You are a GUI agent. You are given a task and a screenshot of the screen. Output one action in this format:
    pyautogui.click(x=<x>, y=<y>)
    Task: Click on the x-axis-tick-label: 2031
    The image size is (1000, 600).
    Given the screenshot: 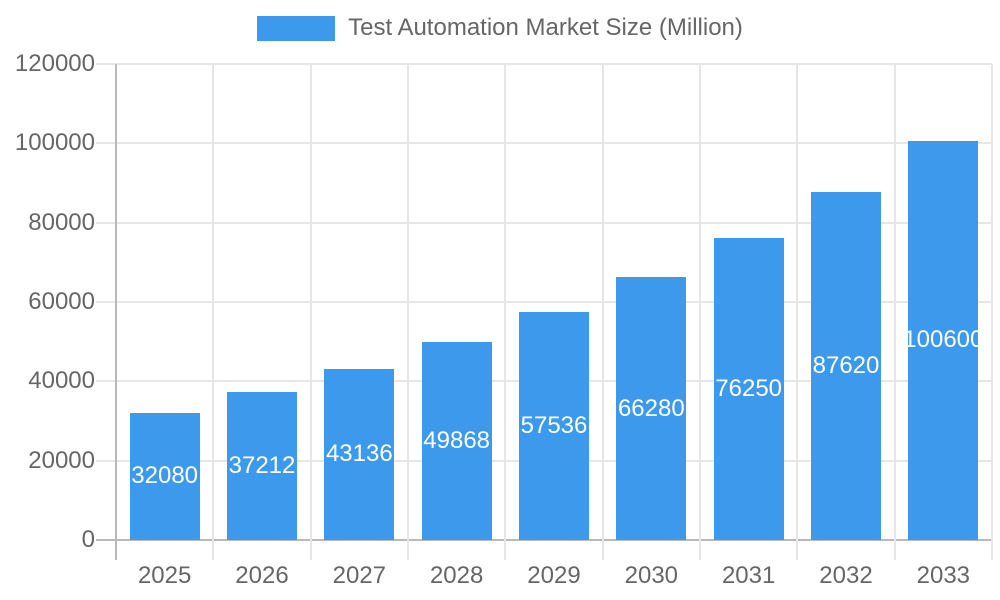 What is the action you would take?
    pyautogui.click(x=748, y=575)
    